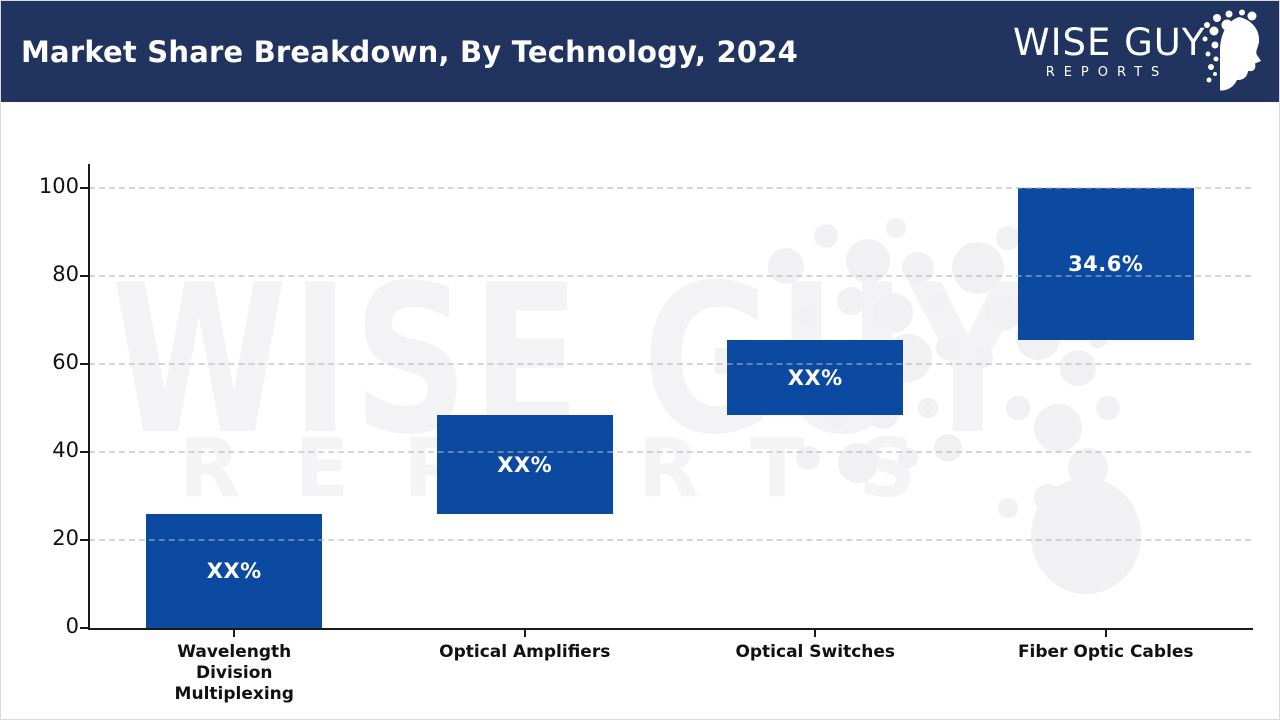 This screenshot has height=720, width=1280. I want to click on x-category-label: Optical Switches, so click(815, 652).